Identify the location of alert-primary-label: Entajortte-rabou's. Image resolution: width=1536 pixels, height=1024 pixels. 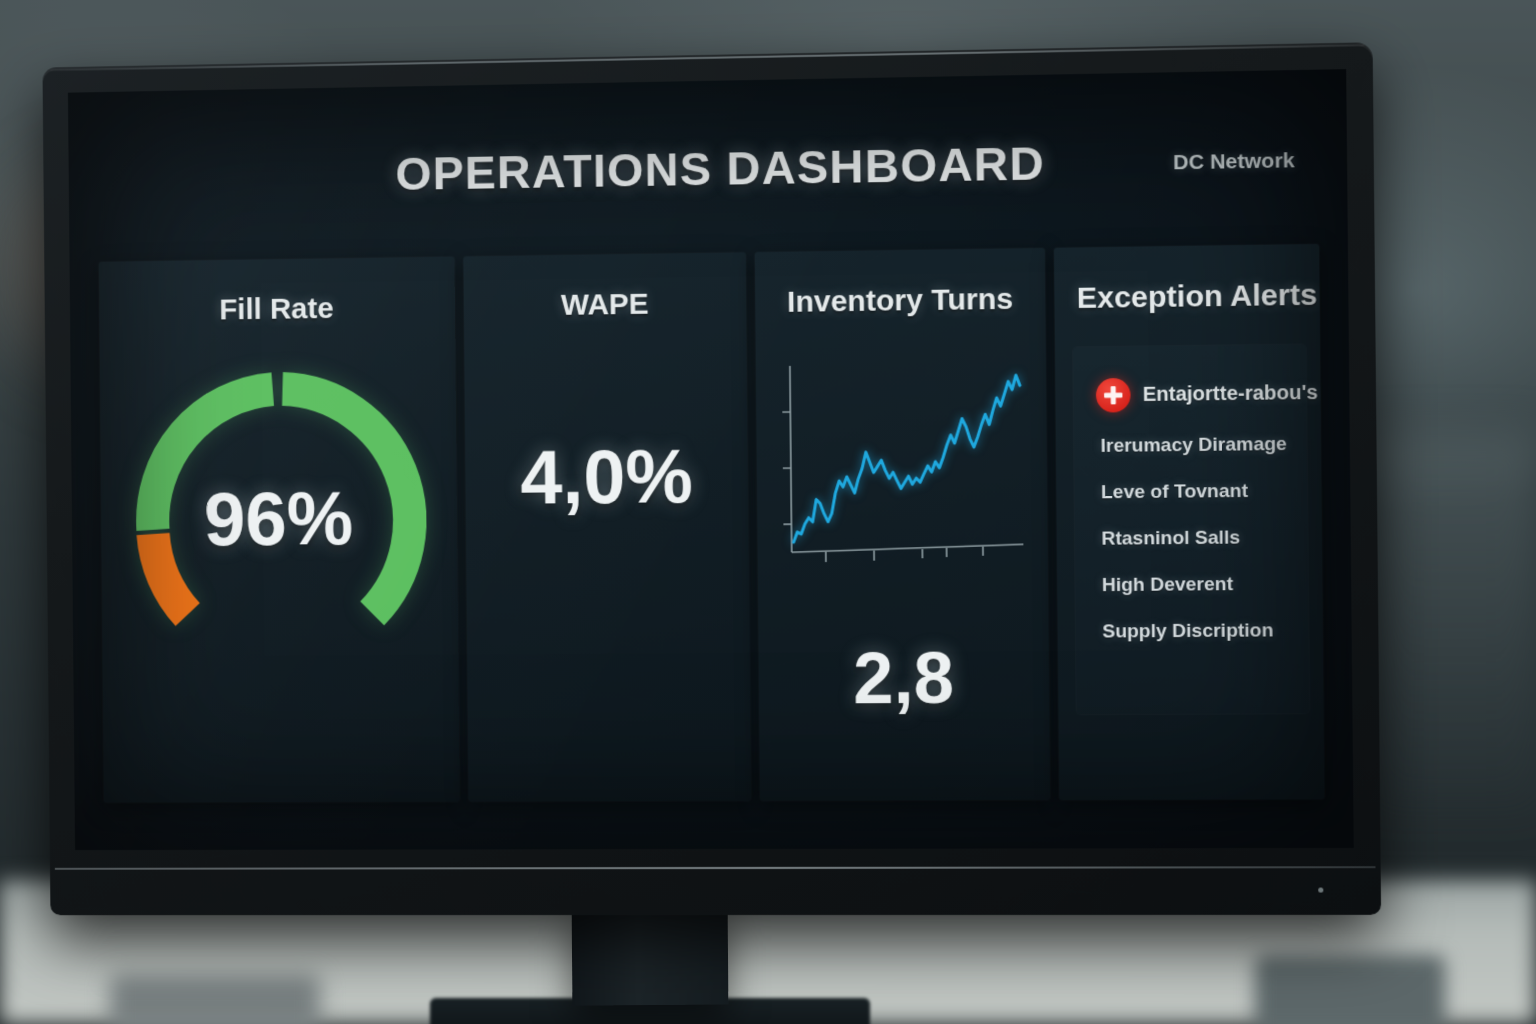
(1230, 393).